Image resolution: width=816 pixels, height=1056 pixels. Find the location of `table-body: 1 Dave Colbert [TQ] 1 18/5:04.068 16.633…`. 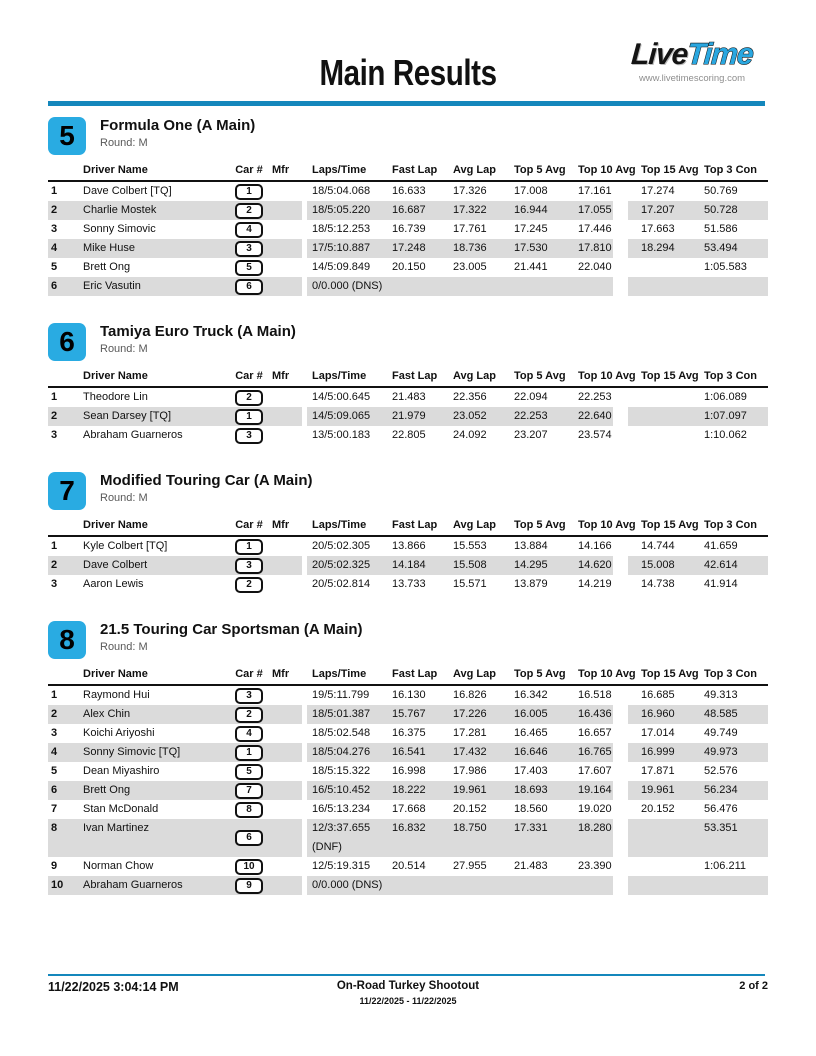

table-body: 1 Dave Colbert [TQ] 1 18/5:04.068 16.633… is located at coordinates (408, 239).